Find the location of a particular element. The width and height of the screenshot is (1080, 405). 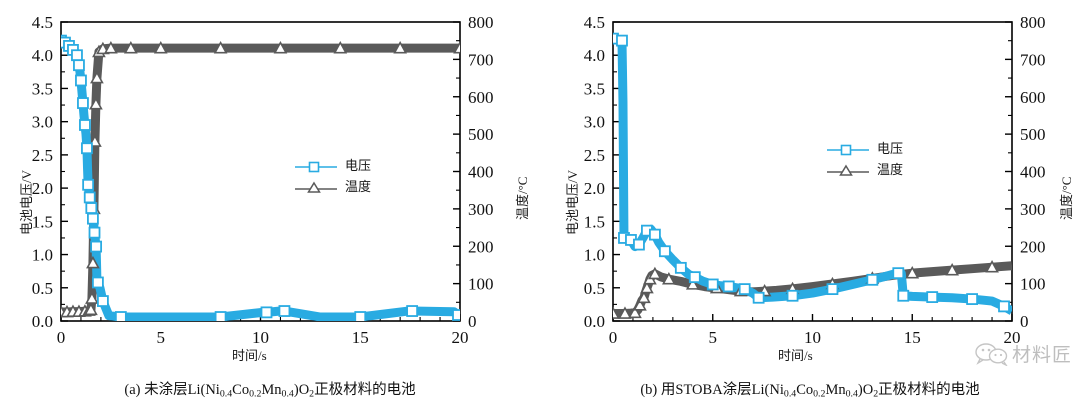

caption-b-p8: 正极材料的电池 is located at coordinates (929, 390).